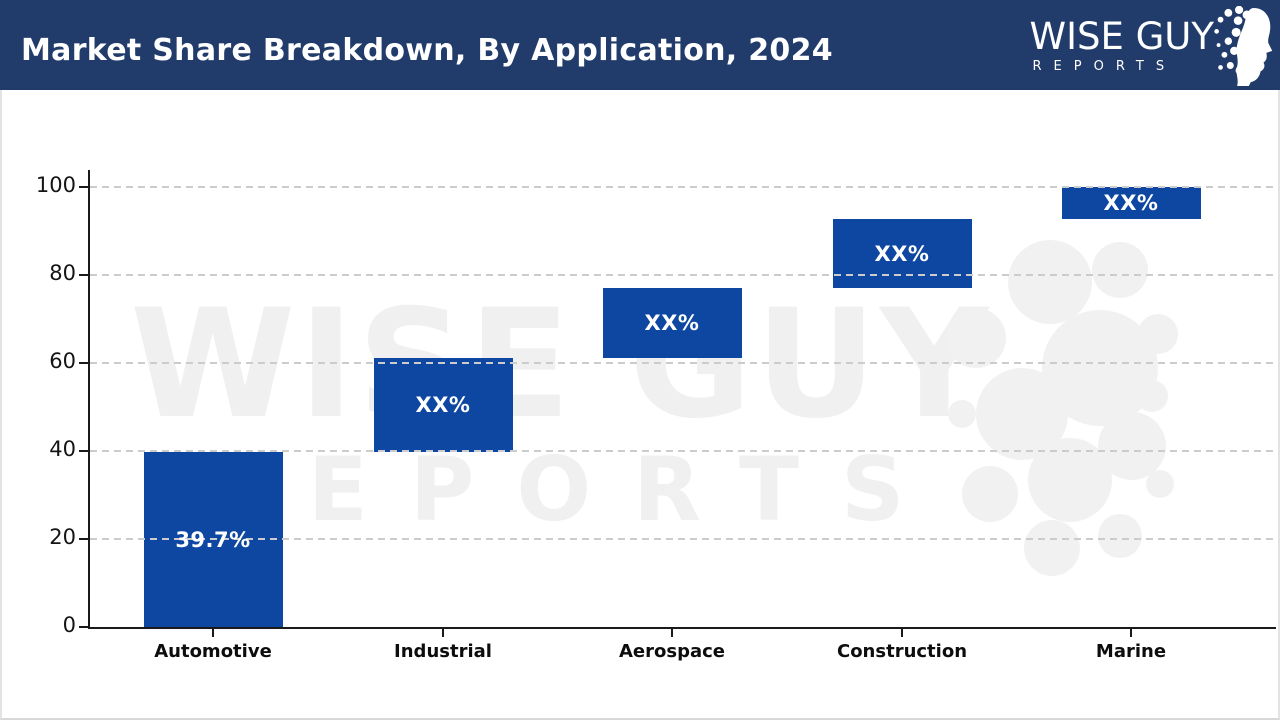 This screenshot has height=720, width=1280. I want to click on bar-construction, so click(902, 254).